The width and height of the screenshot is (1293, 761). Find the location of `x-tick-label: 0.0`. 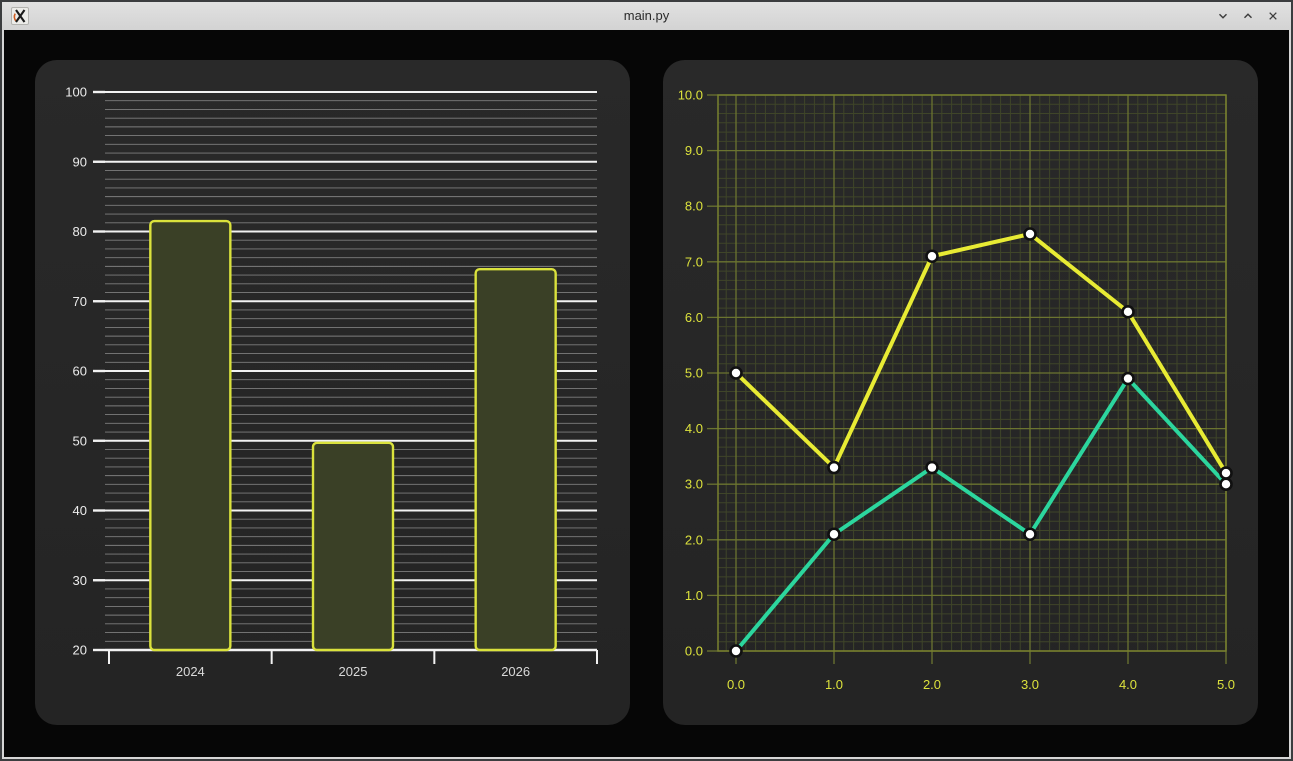

x-tick-label: 0.0 is located at coordinates (736, 684).